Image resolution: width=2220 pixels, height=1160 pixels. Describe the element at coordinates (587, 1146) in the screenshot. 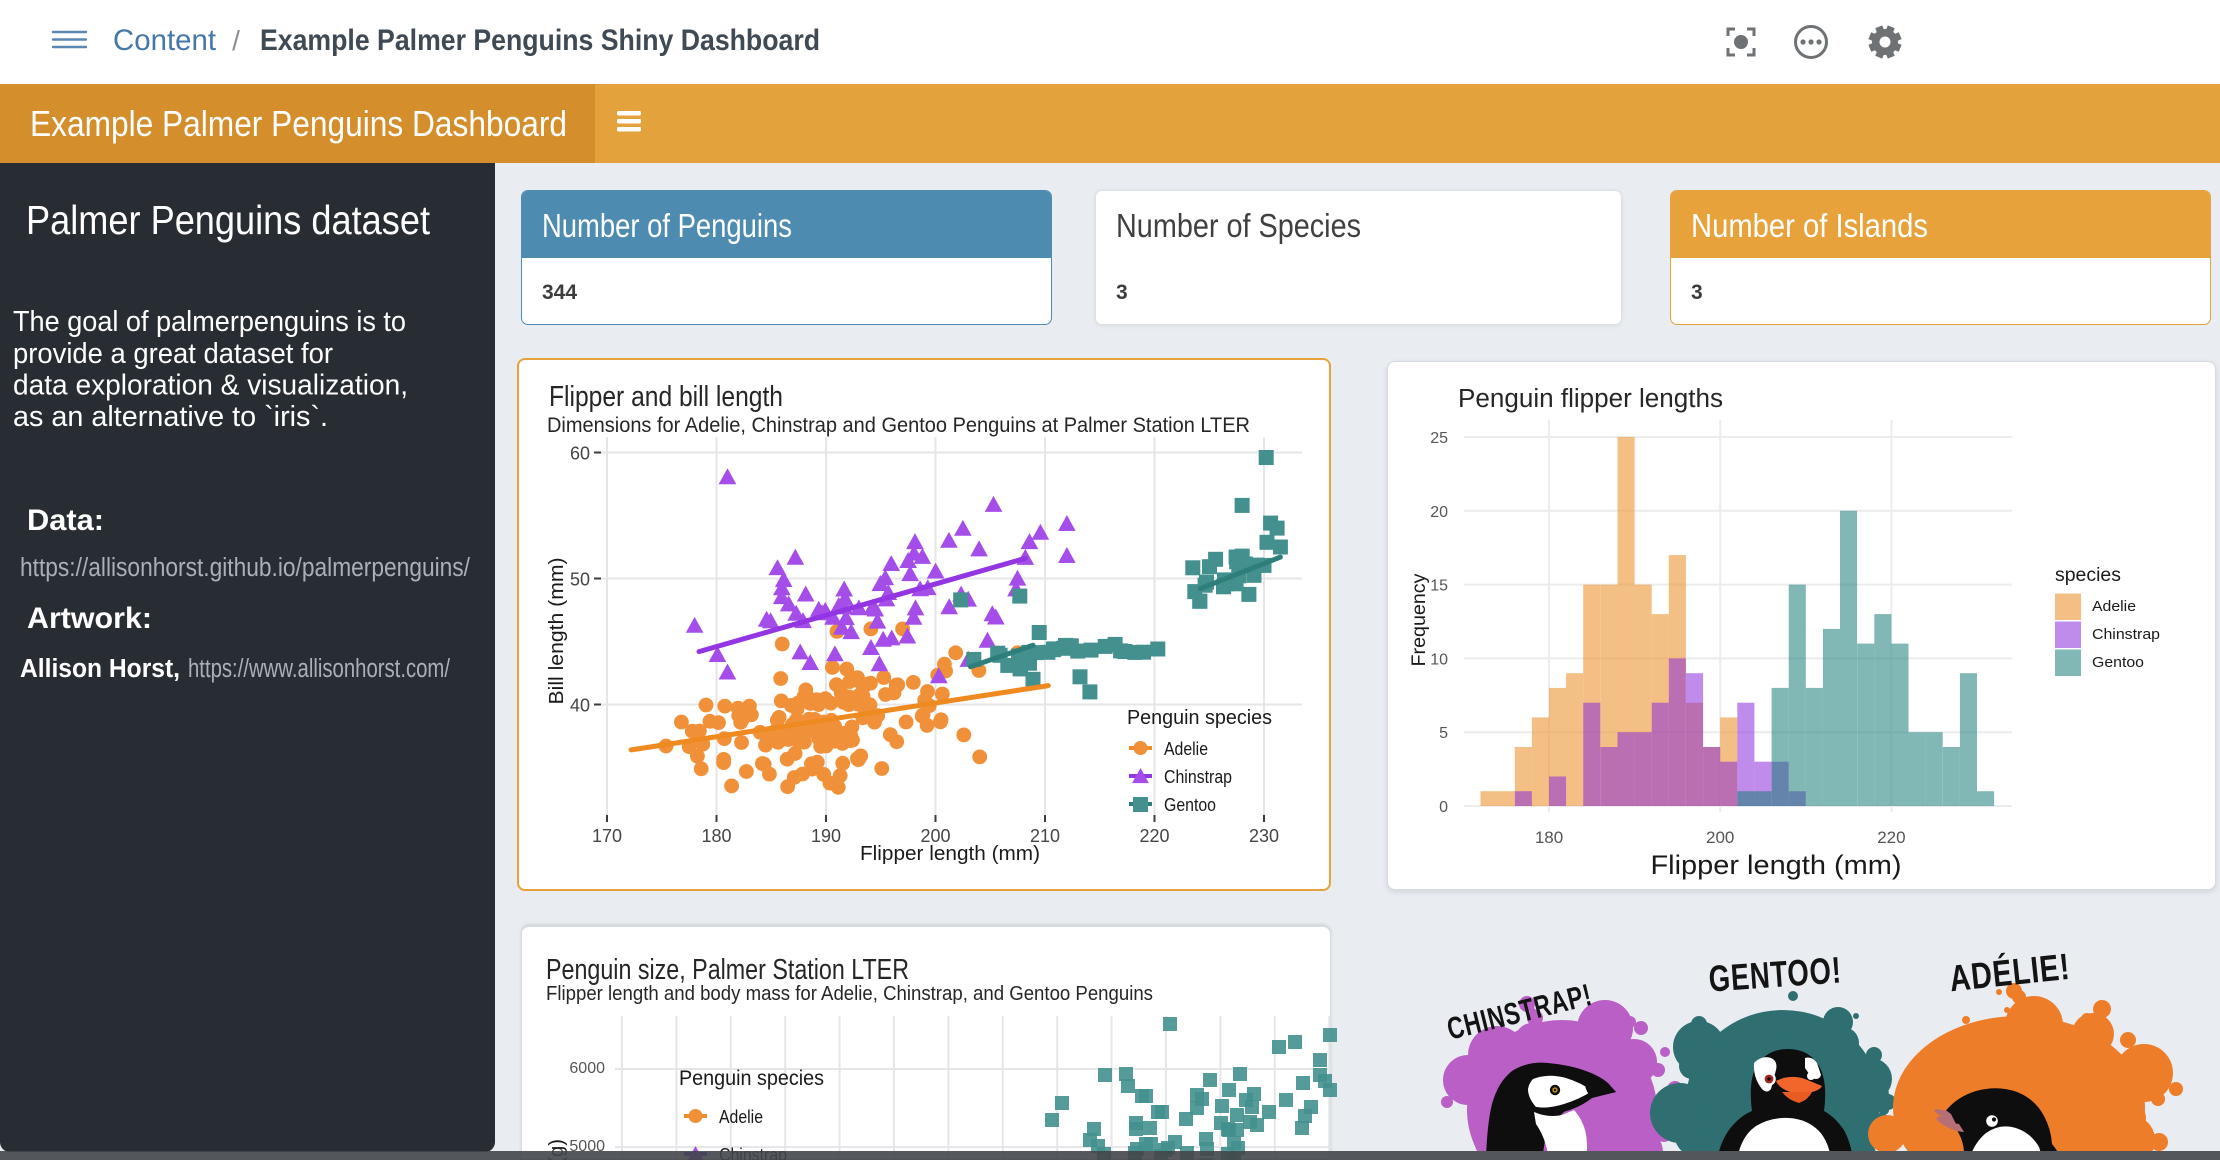

I see `svg-text: 5000` at that location.